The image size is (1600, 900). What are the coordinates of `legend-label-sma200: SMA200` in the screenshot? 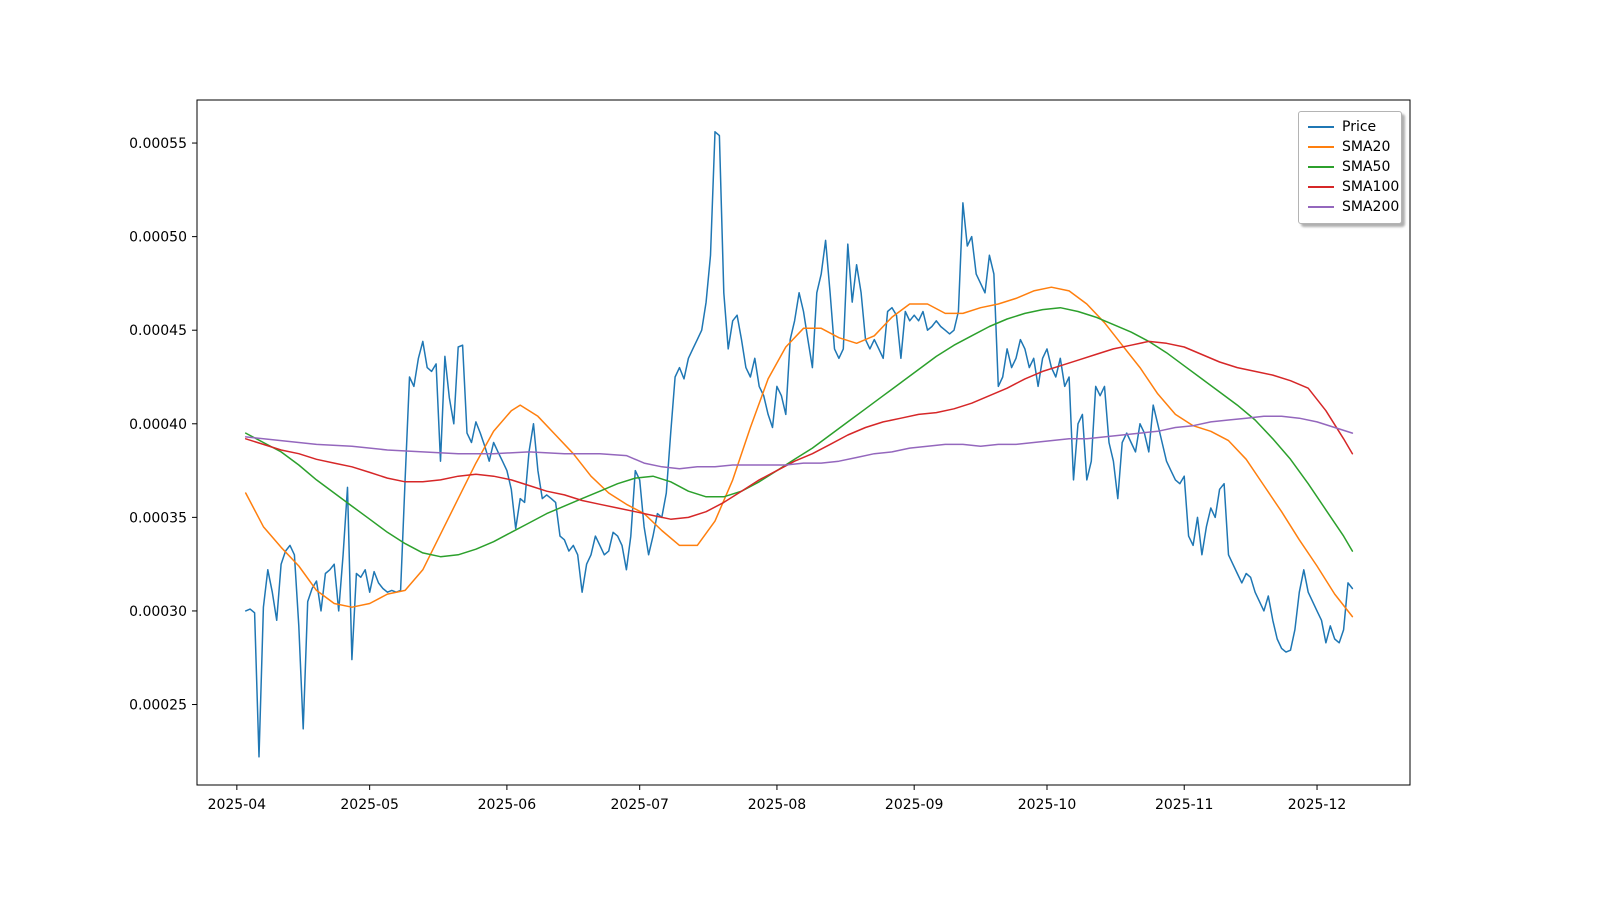 It's located at (1371, 207).